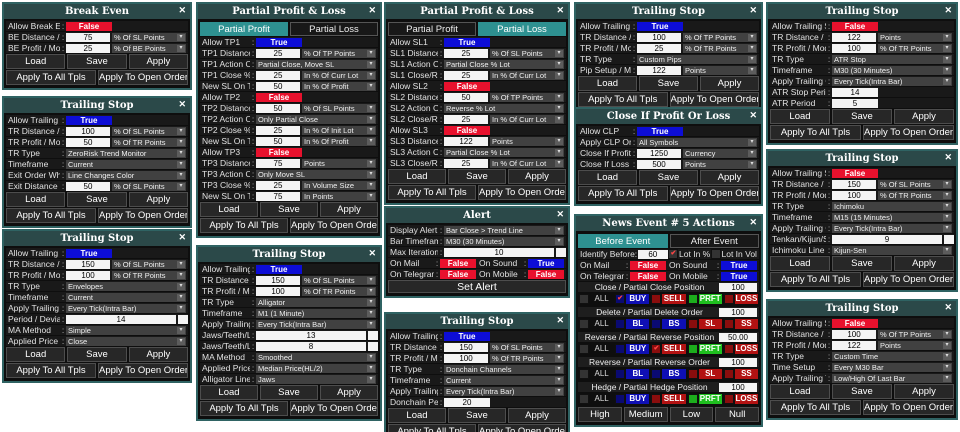 The height and width of the screenshot is (432, 960). I want to click on tab-partial-loss: Partial Loss, so click(334, 29).